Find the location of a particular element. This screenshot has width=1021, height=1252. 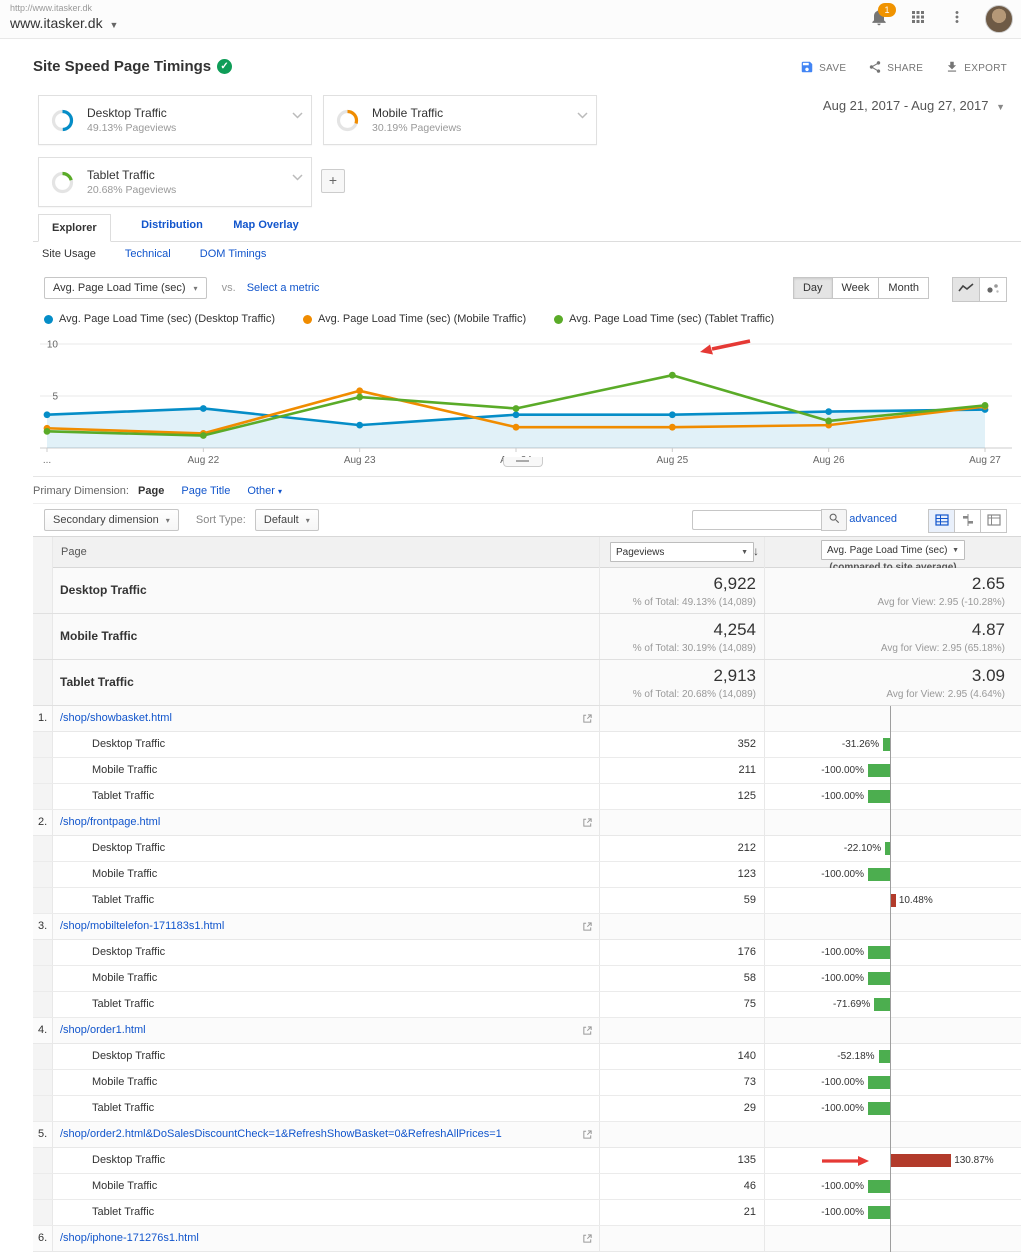

page-url-link: /shop/showbasket.html is located at coordinates (116, 718).